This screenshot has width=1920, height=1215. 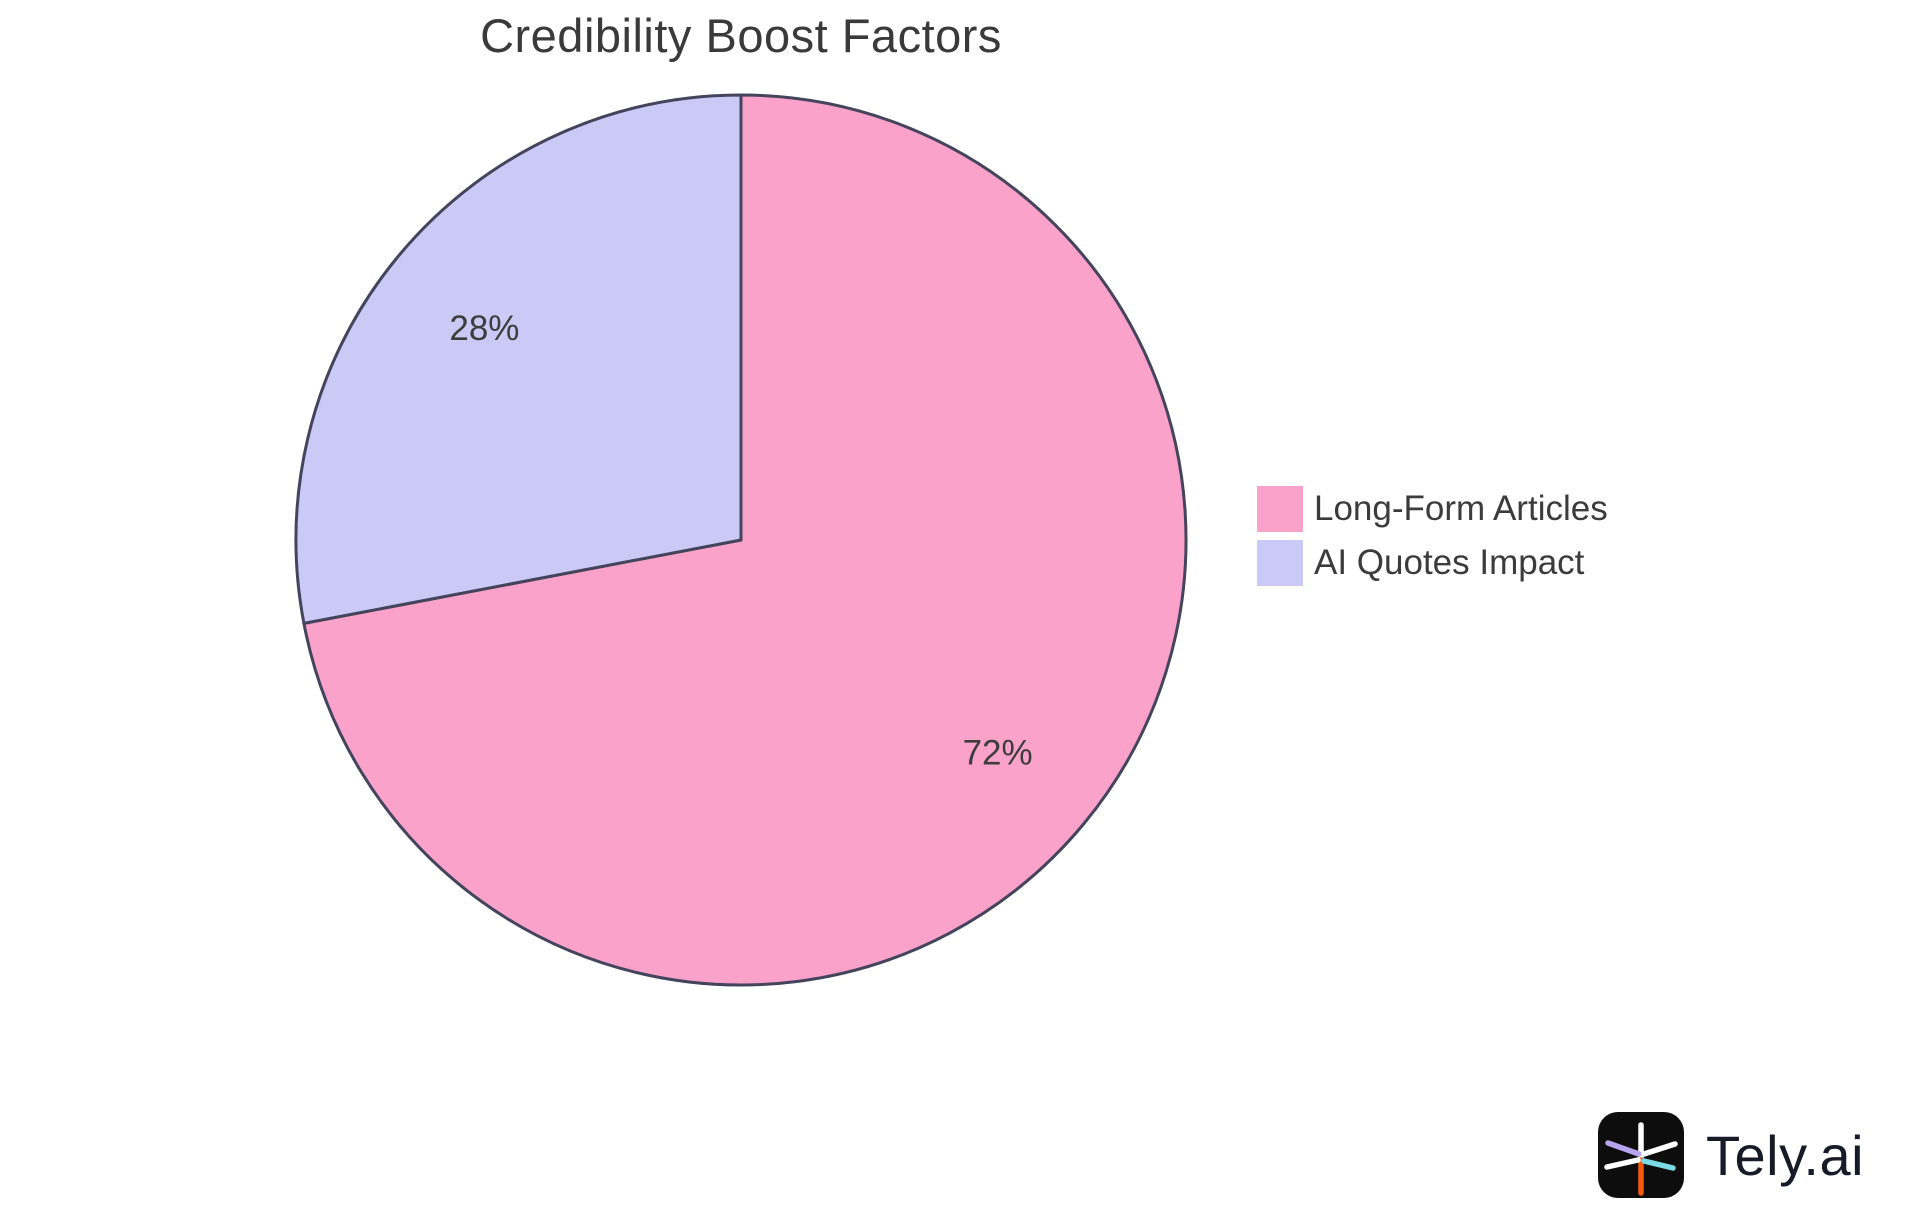 What do you see at coordinates (1432, 536) in the screenshot?
I see `legend: Long-Form Articles AI Quotes Impact` at bounding box center [1432, 536].